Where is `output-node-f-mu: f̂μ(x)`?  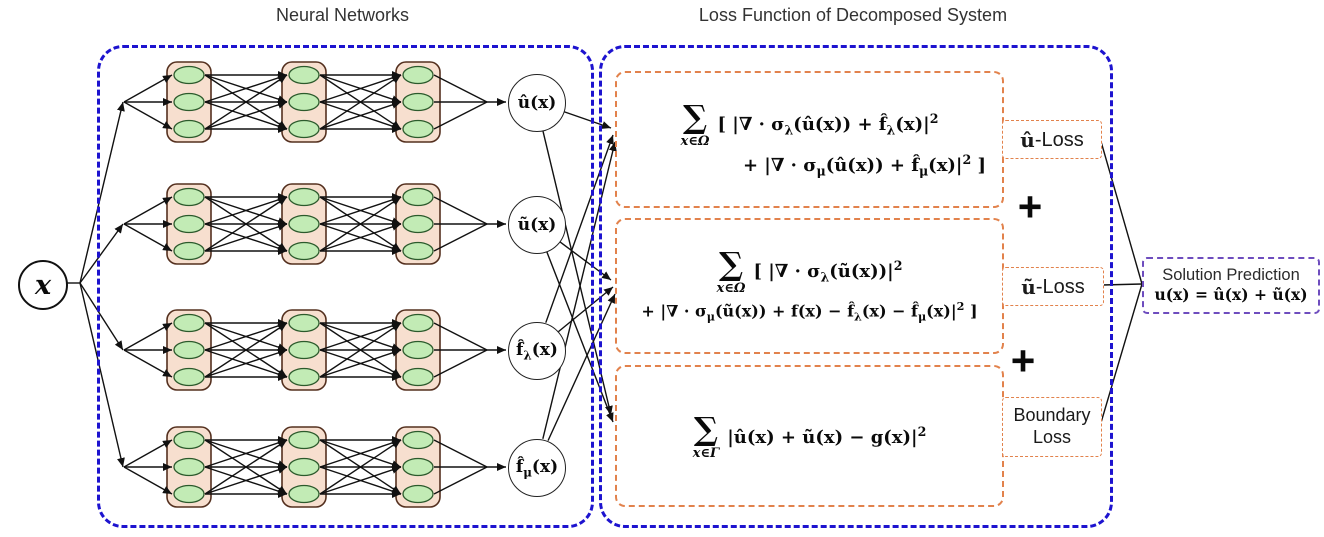
output-node-f-mu: f̂μ(x) is located at coordinates (537, 468).